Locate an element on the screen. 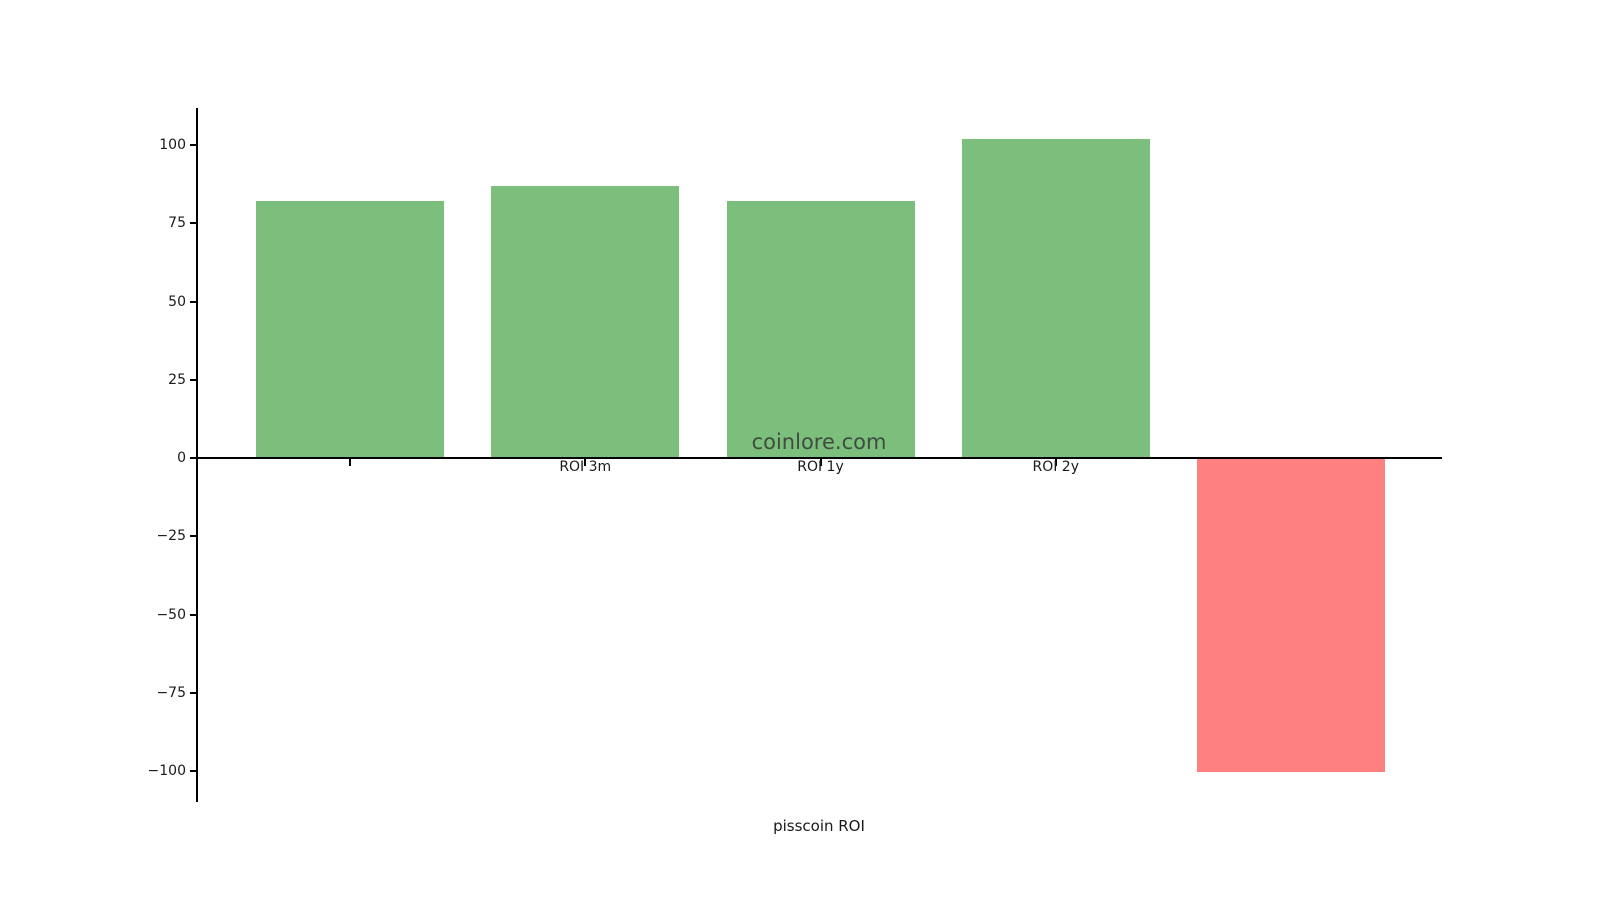 Image resolution: width=1600 pixels, height=900 pixels. y-tick-label: 0 is located at coordinates (181, 458).